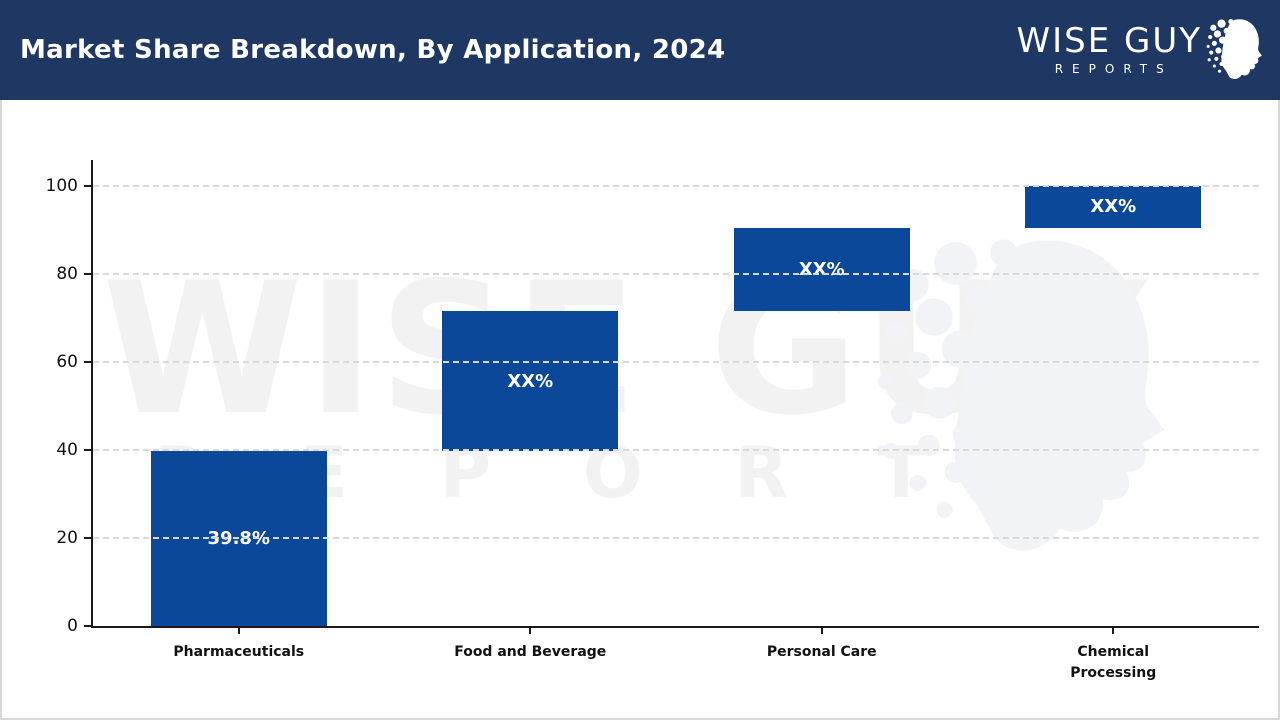 The image size is (1280, 720). What do you see at coordinates (675, 627) in the screenshot?
I see `x-axis-line` at bounding box center [675, 627].